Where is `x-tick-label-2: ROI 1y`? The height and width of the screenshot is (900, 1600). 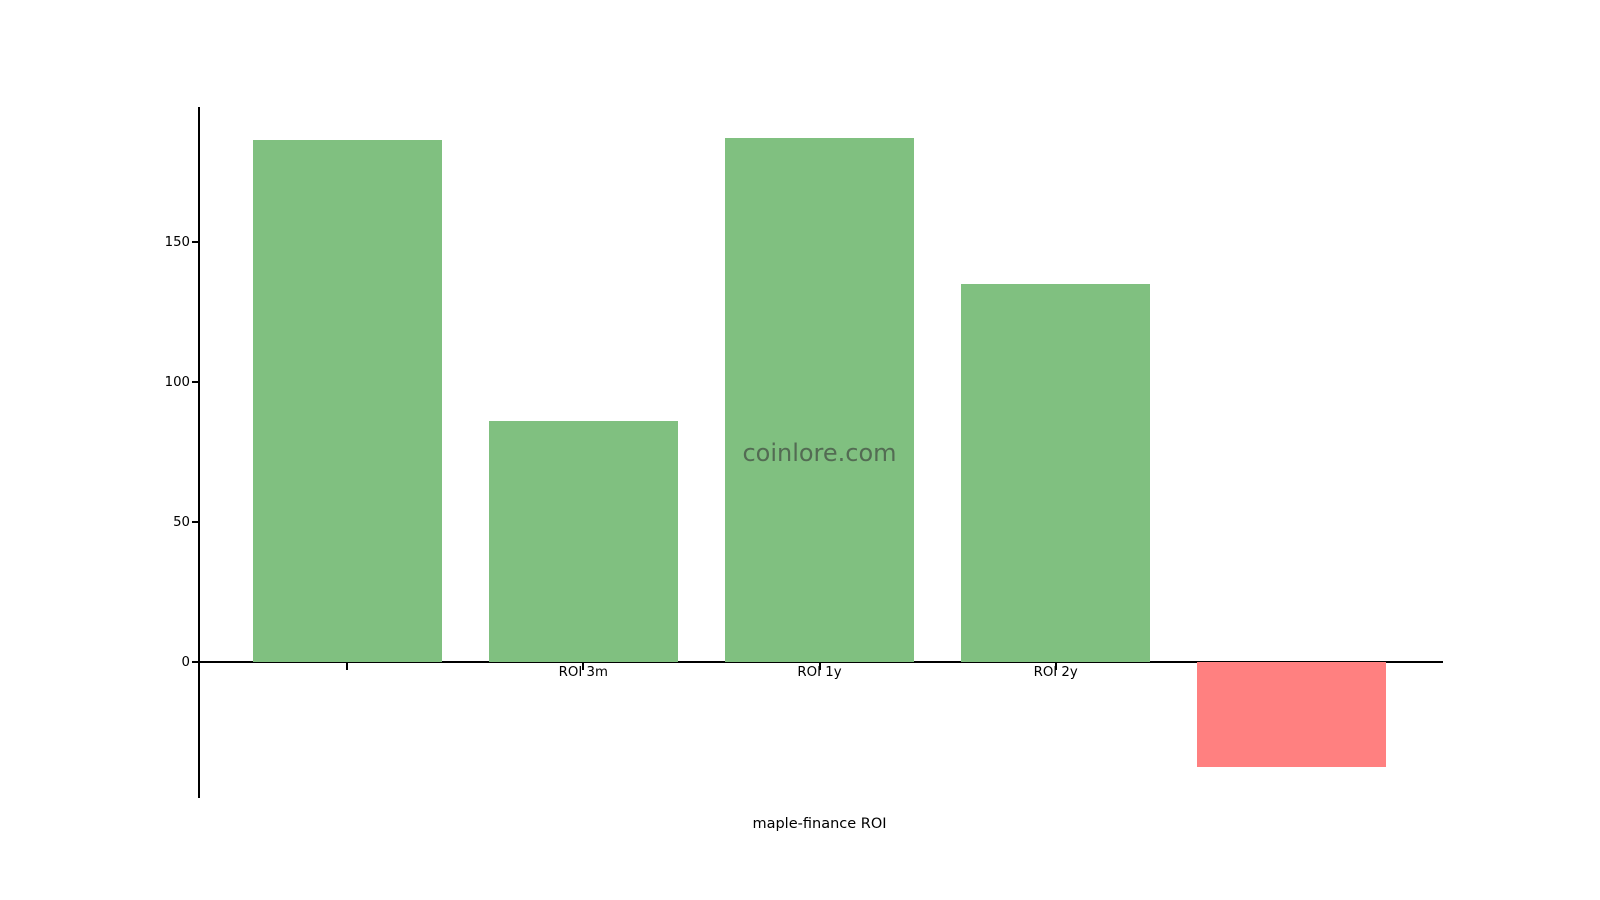 x-tick-label-2: ROI 1y is located at coordinates (819, 673).